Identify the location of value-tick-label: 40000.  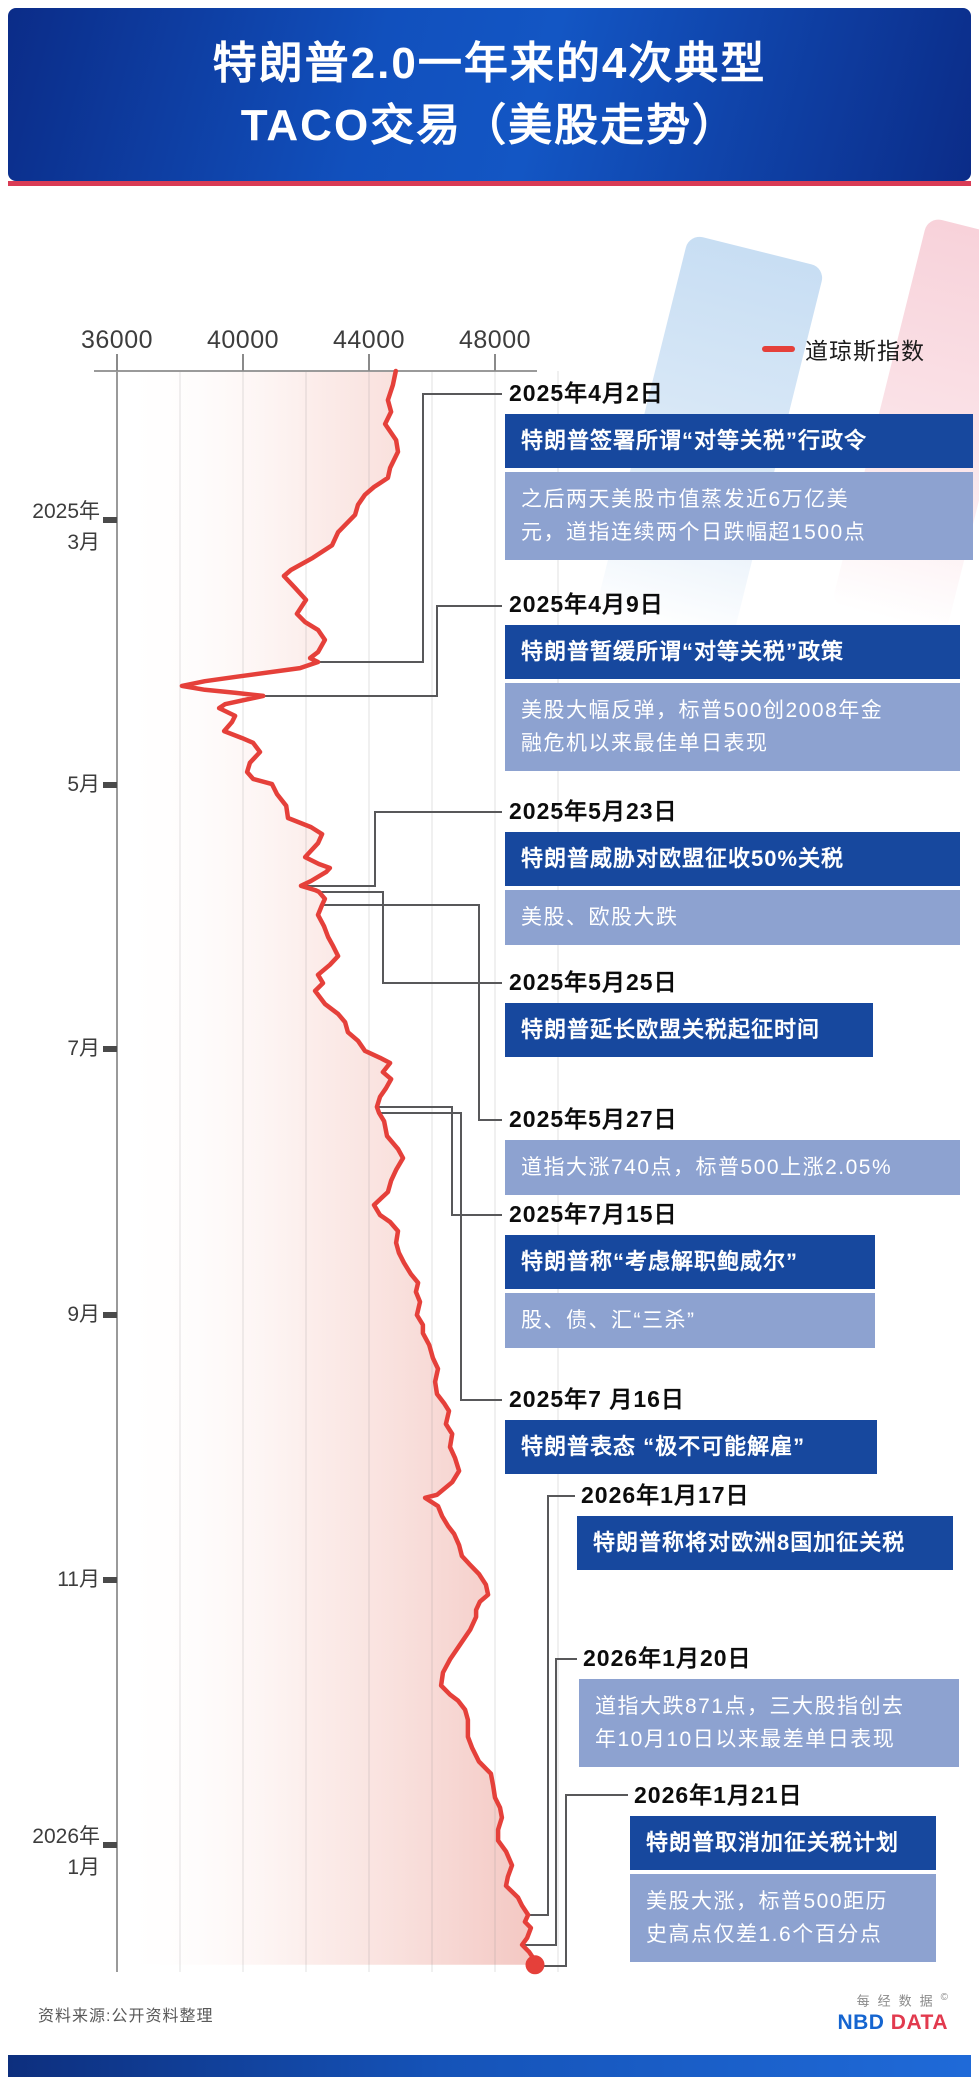
(243, 340).